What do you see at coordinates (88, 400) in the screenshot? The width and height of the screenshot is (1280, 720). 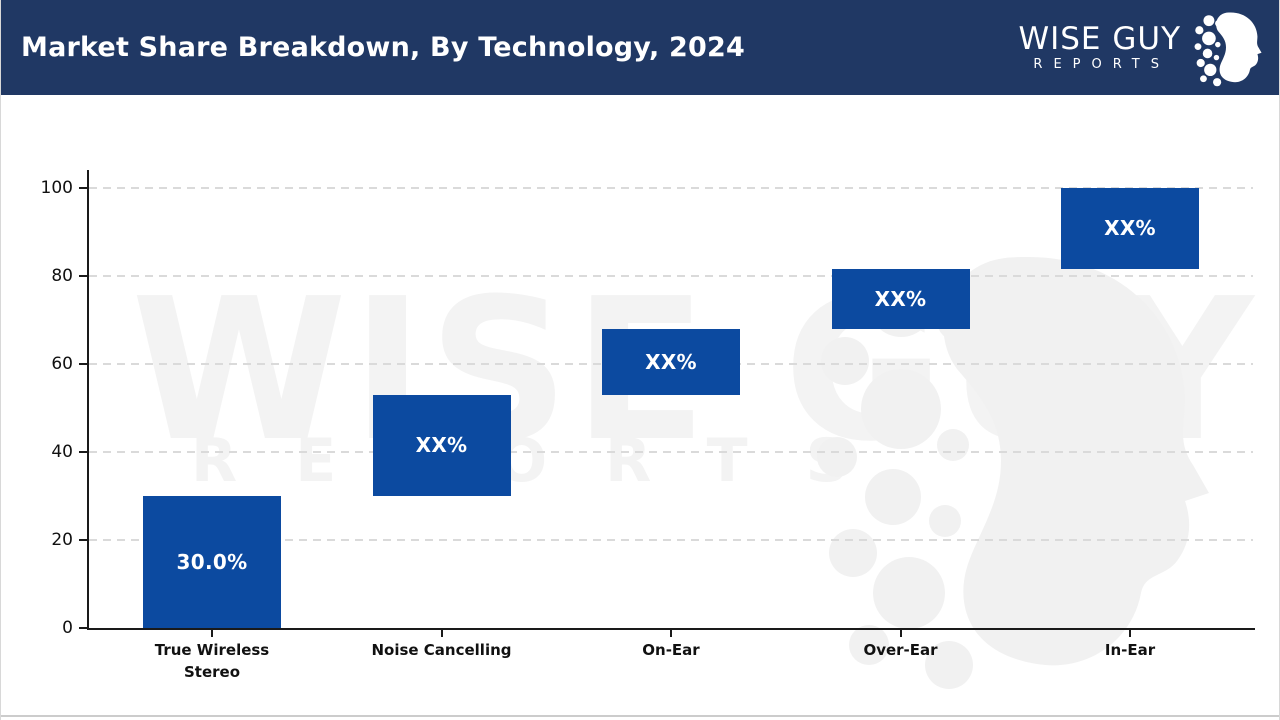 I see `y-axis-line` at bounding box center [88, 400].